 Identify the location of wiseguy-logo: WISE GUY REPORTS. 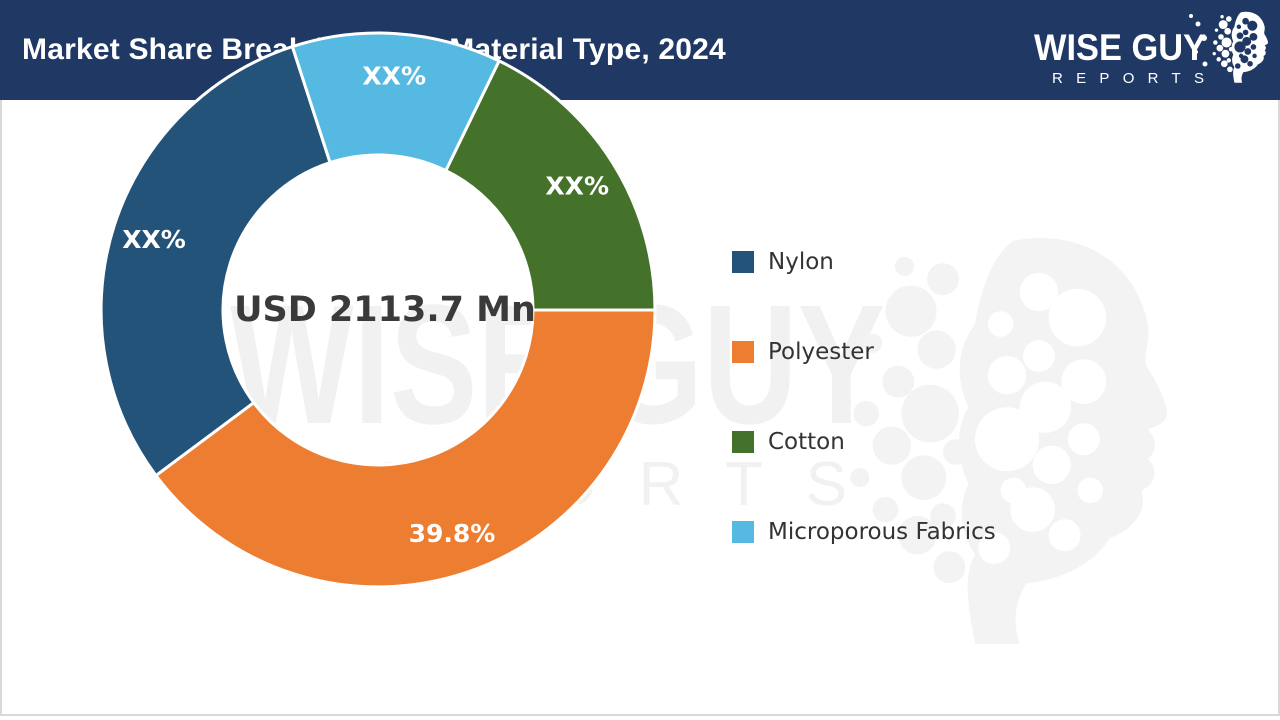
(1151, 49).